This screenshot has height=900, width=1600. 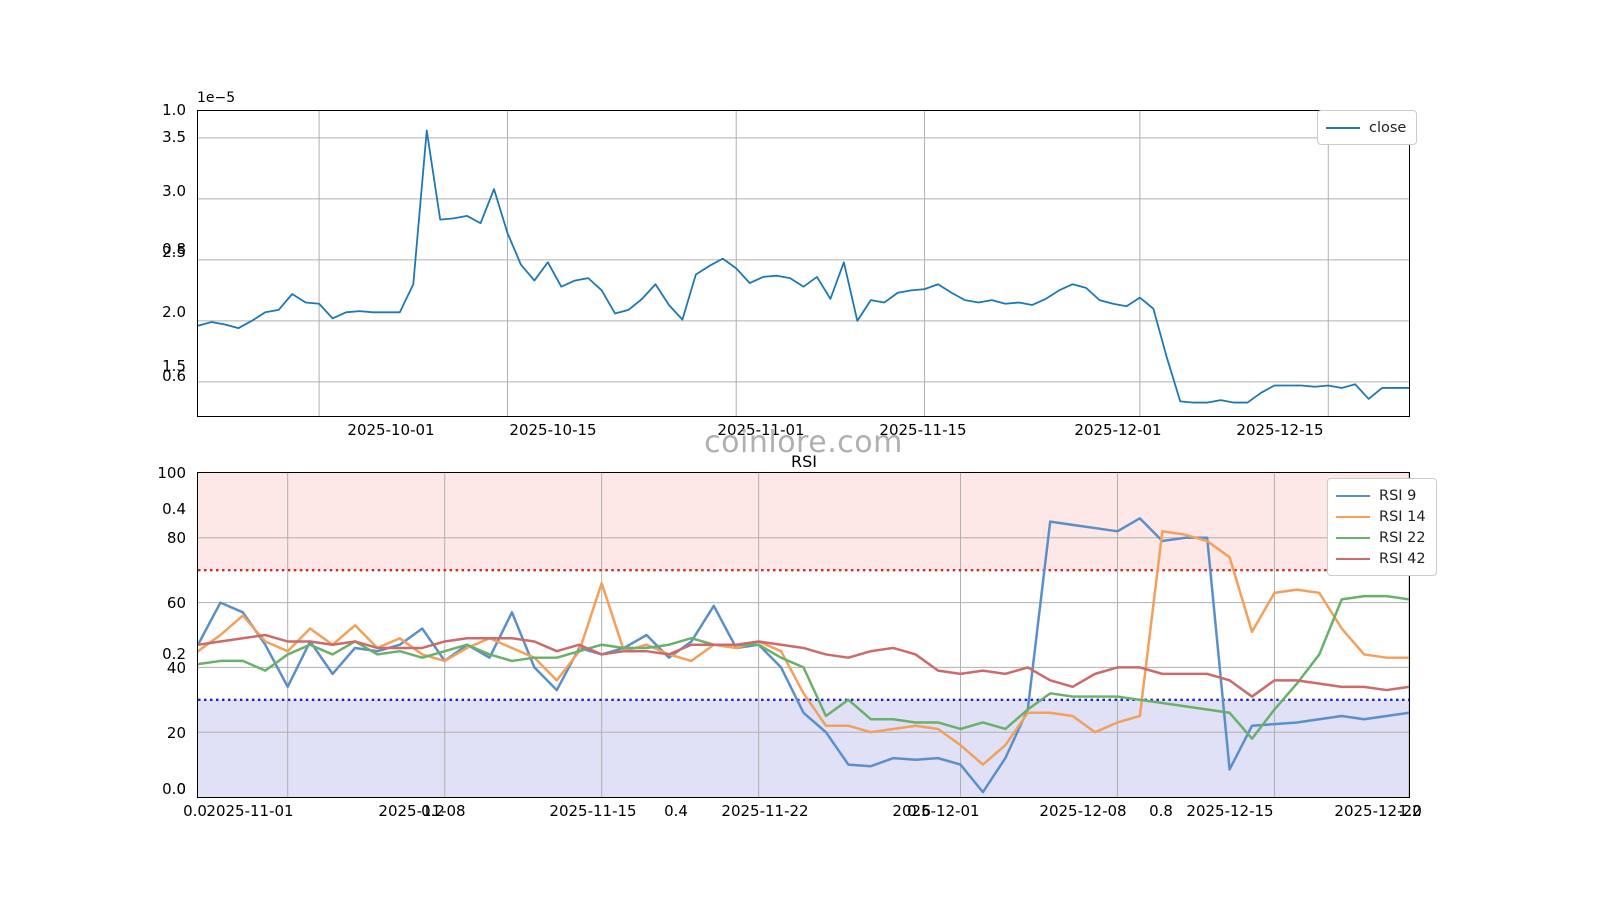 What do you see at coordinates (174, 376) in the screenshot?
I see `price-ytick-secondary-0-6: 0.6` at bounding box center [174, 376].